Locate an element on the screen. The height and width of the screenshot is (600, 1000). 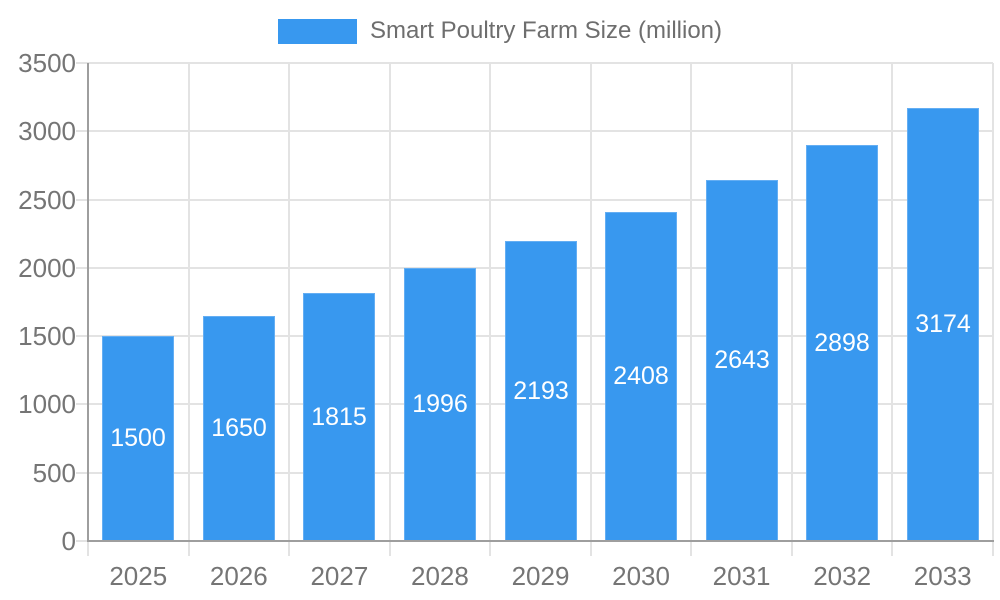
bar-2031: 2643 is located at coordinates (742, 360).